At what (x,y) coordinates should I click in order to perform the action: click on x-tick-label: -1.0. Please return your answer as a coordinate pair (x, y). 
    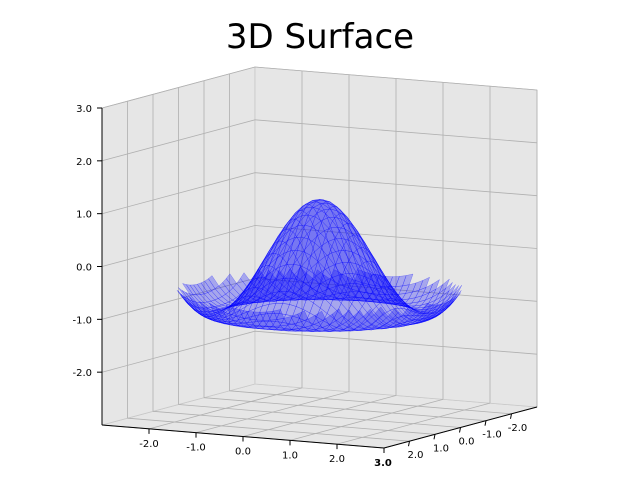
    Looking at the image, I should click on (196, 448).